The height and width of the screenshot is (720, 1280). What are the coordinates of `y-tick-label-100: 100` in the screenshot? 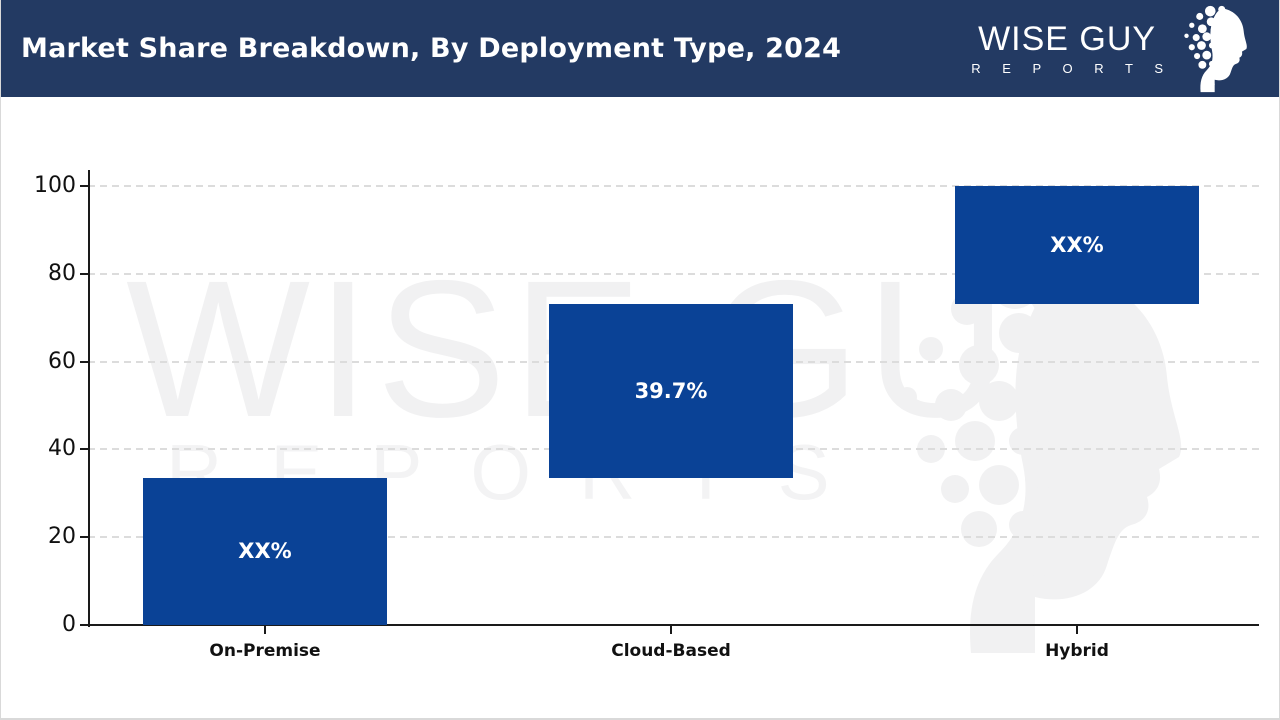 It's located at (55, 185).